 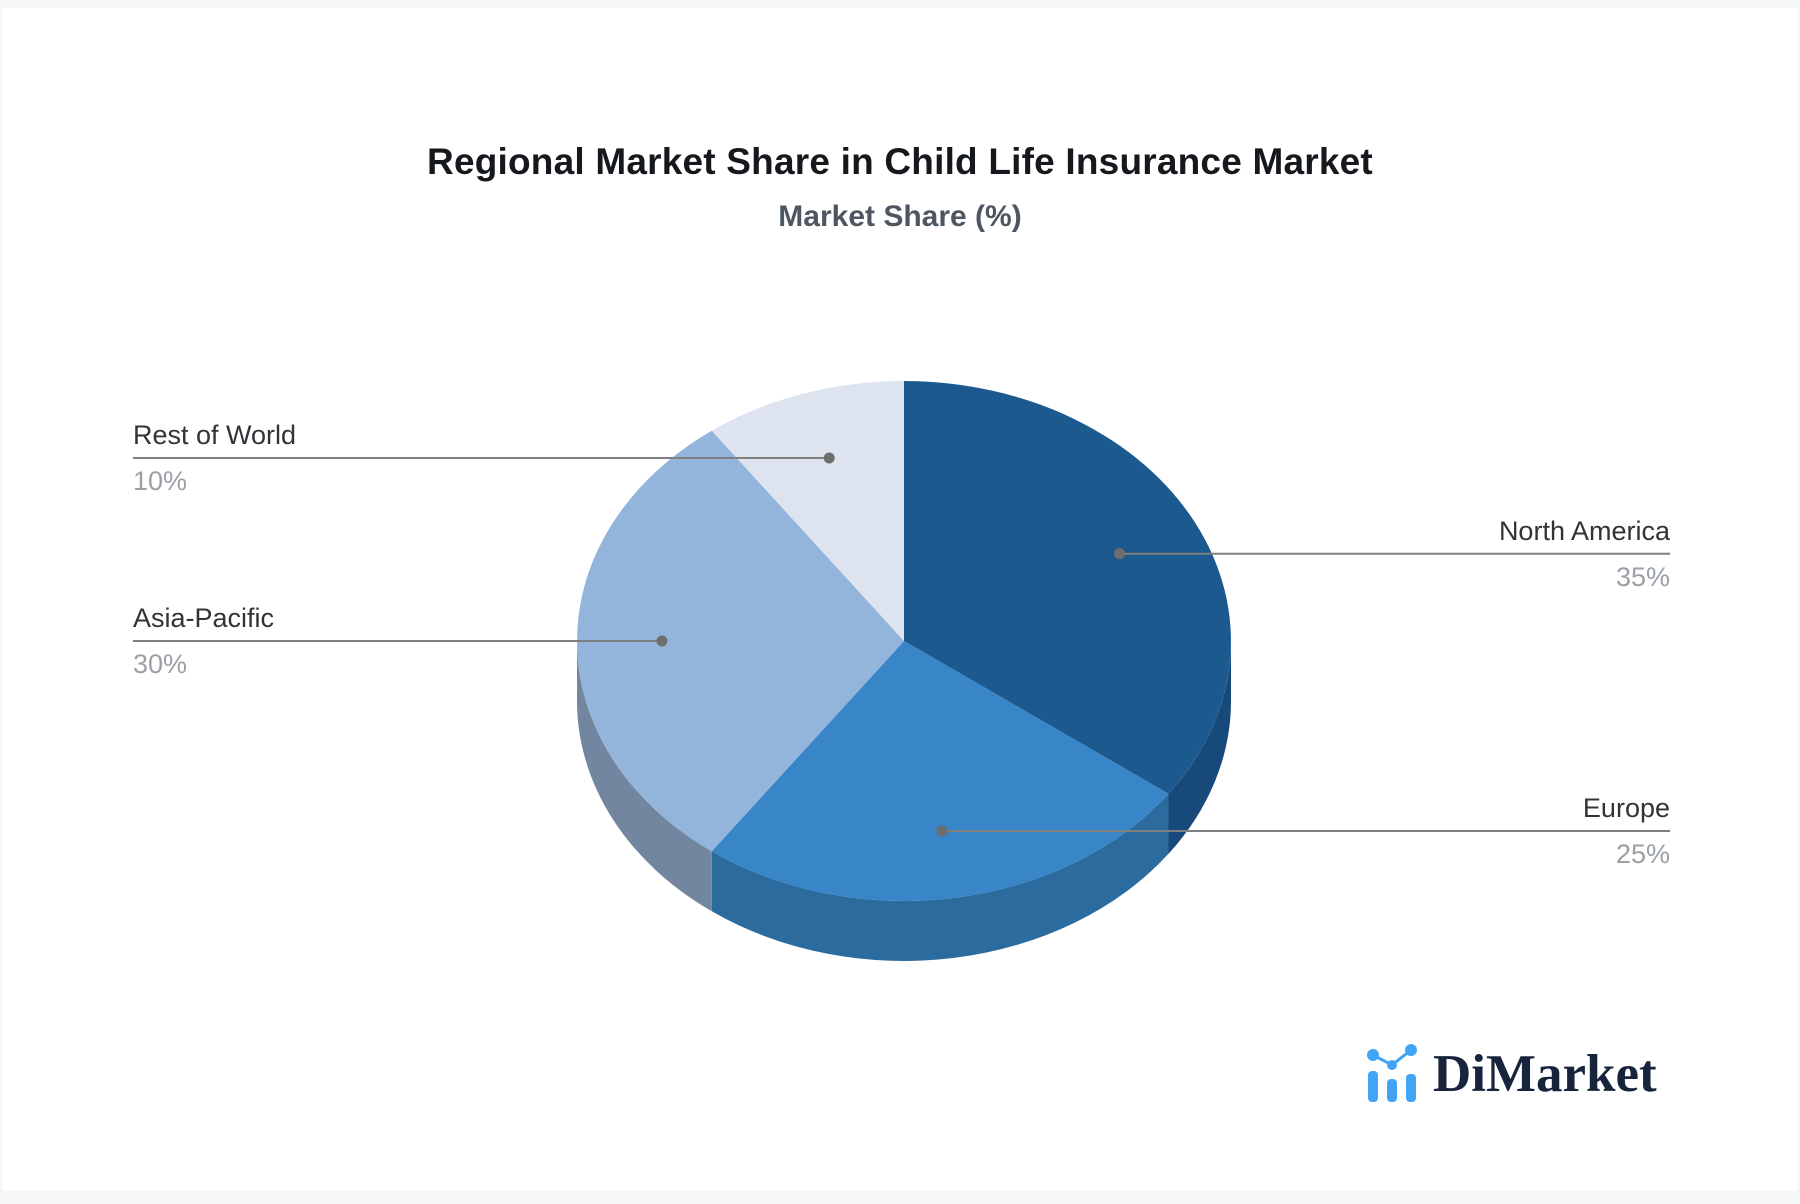 What do you see at coordinates (644, 776) in the screenshot?
I see `pie-slice-side-asia-pacific` at bounding box center [644, 776].